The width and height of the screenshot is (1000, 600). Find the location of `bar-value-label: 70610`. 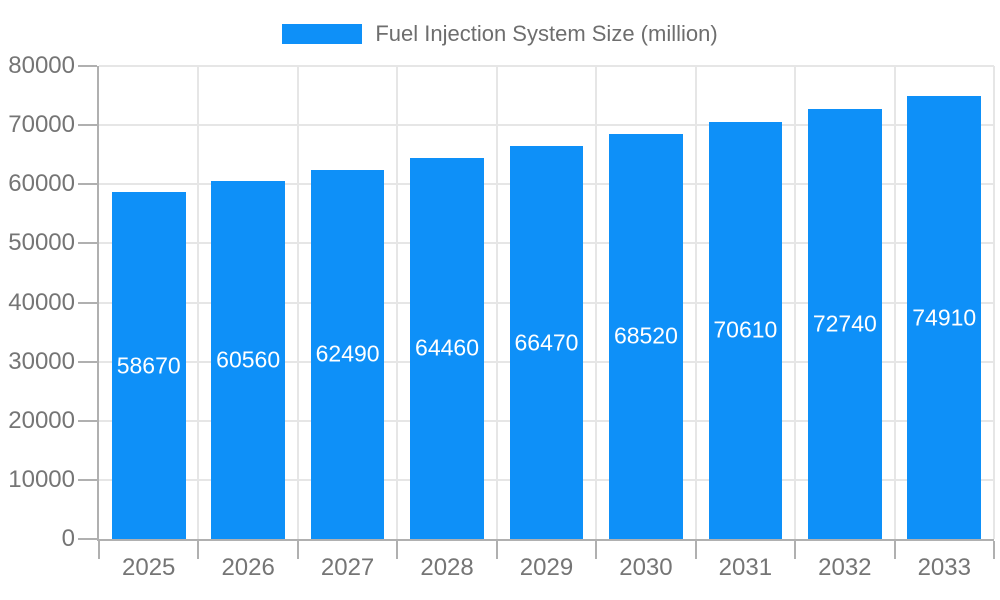

bar-value-label: 70610 is located at coordinates (745, 329).